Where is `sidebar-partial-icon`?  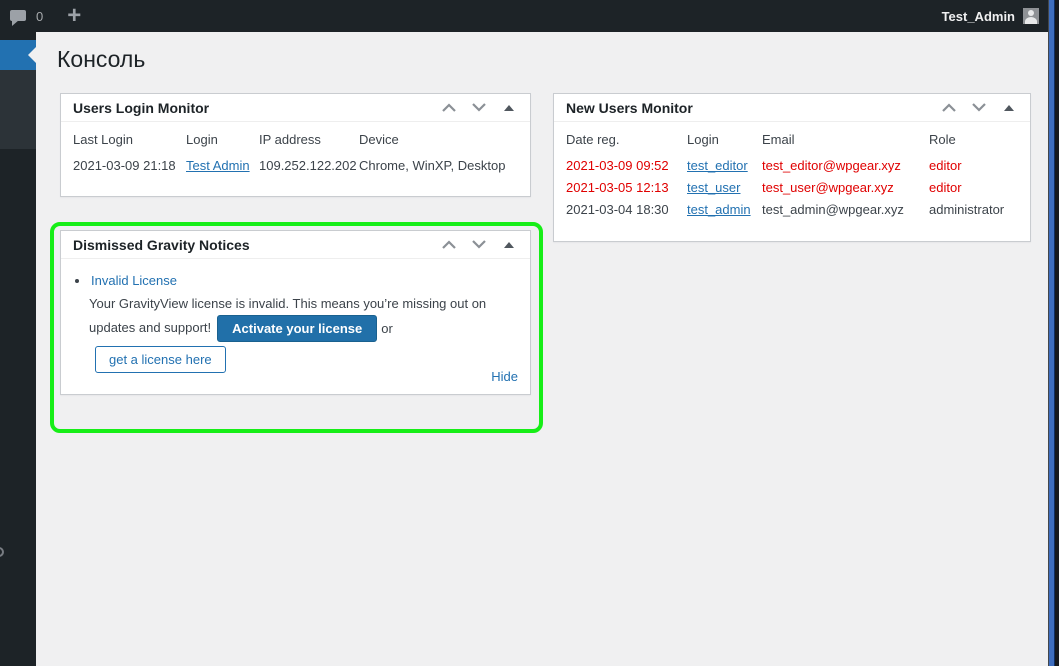 sidebar-partial-icon is located at coordinates (2, 552).